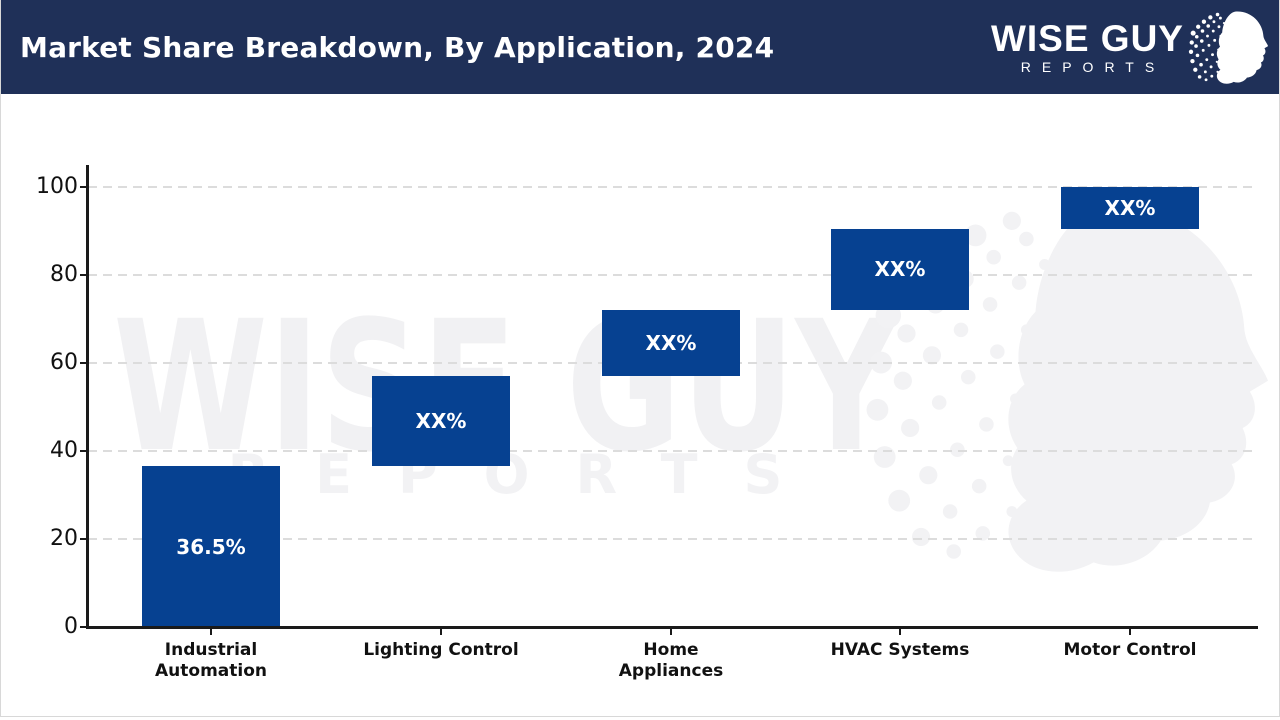 The width and height of the screenshot is (1280, 720). What do you see at coordinates (900, 650) in the screenshot?
I see `category-label: HVAC Systems` at bounding box center [900, 650].